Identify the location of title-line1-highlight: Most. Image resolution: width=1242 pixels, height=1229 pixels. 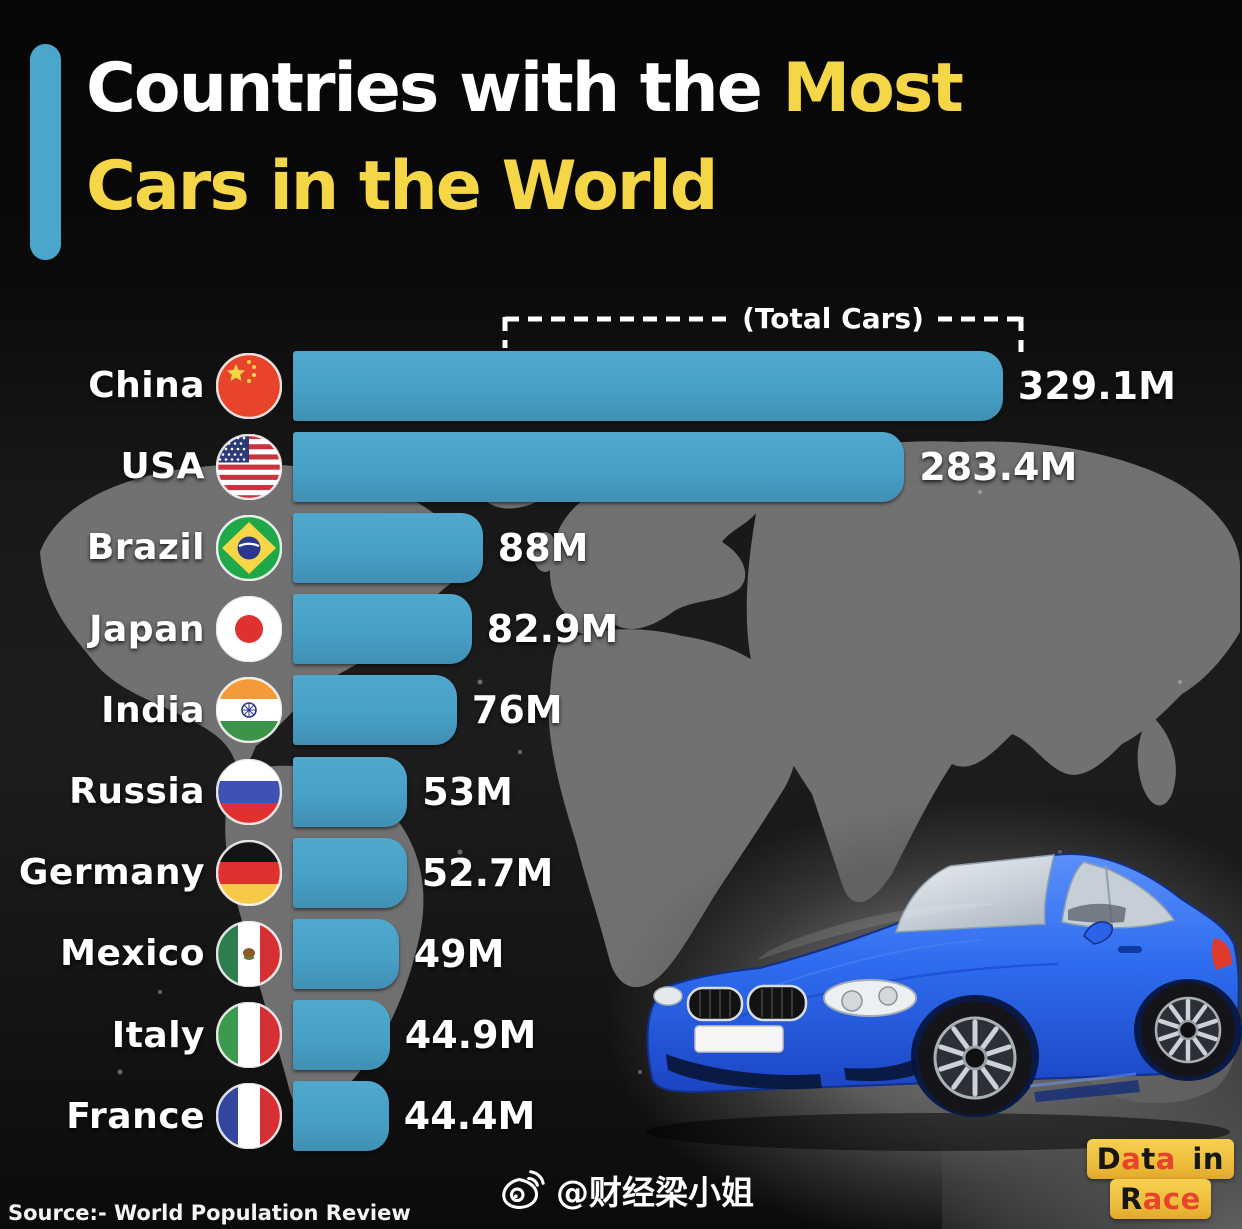
(873, 88).